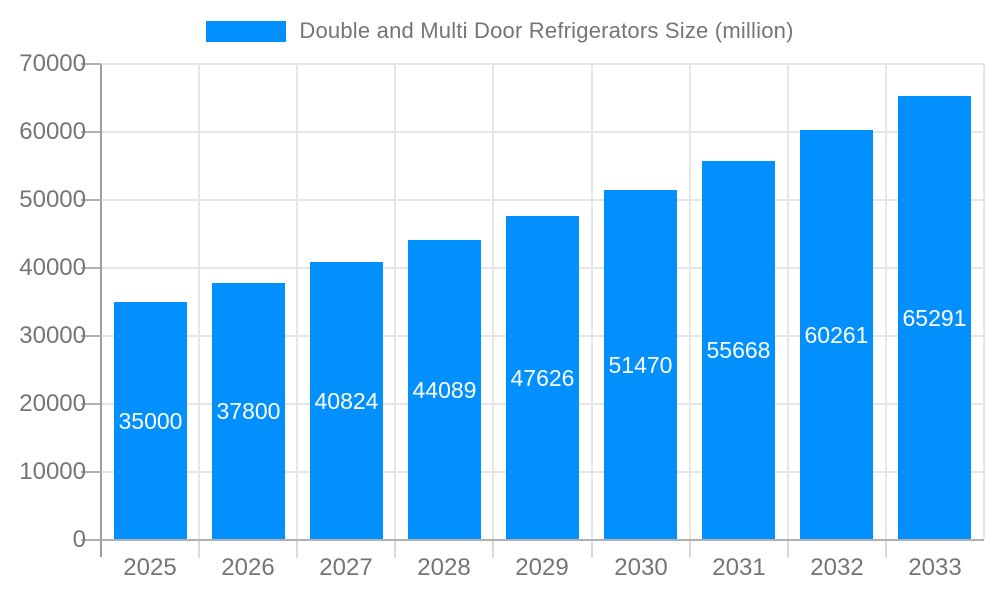  Describe the element at coordinates (101, 310) in the screenshot. I see `y-axis-line` at that location.